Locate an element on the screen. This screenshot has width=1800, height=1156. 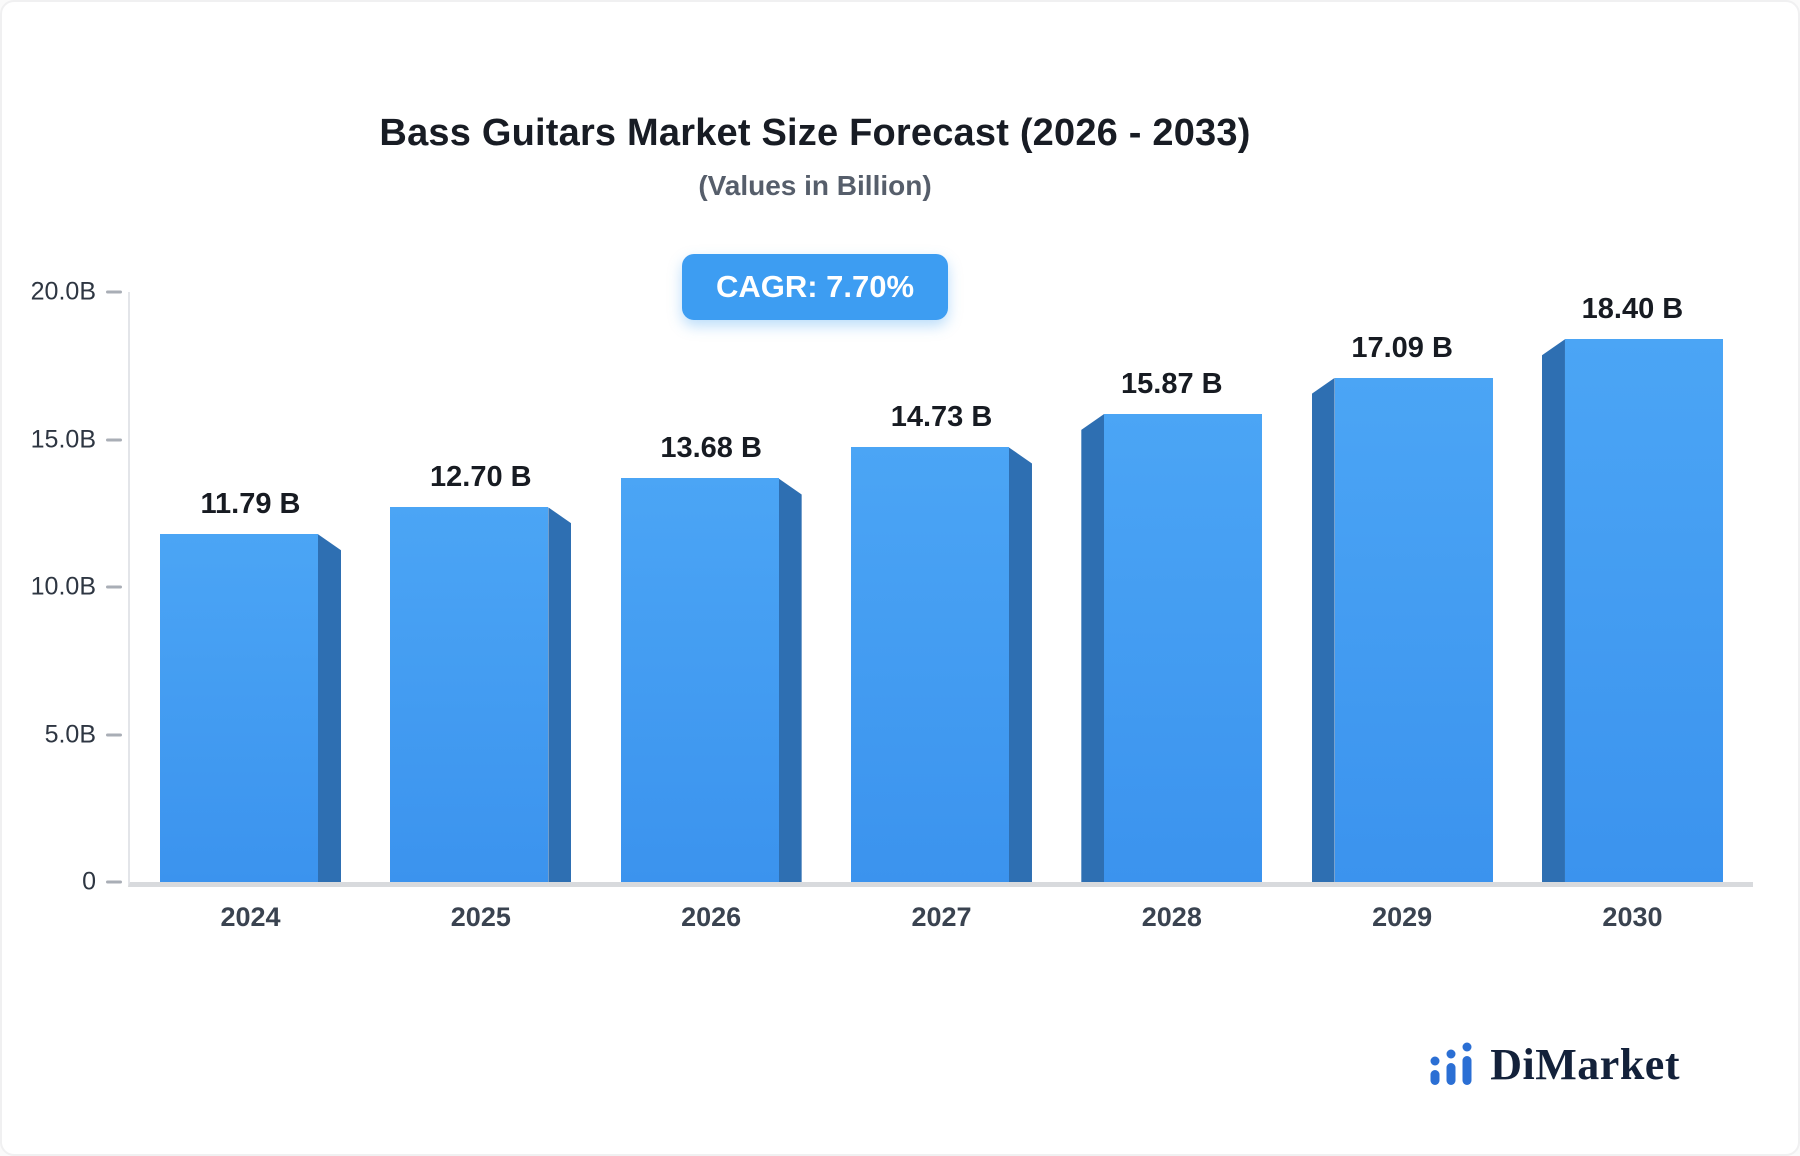
x-tick-label: 2028 is located at coordinates (1171, 917).